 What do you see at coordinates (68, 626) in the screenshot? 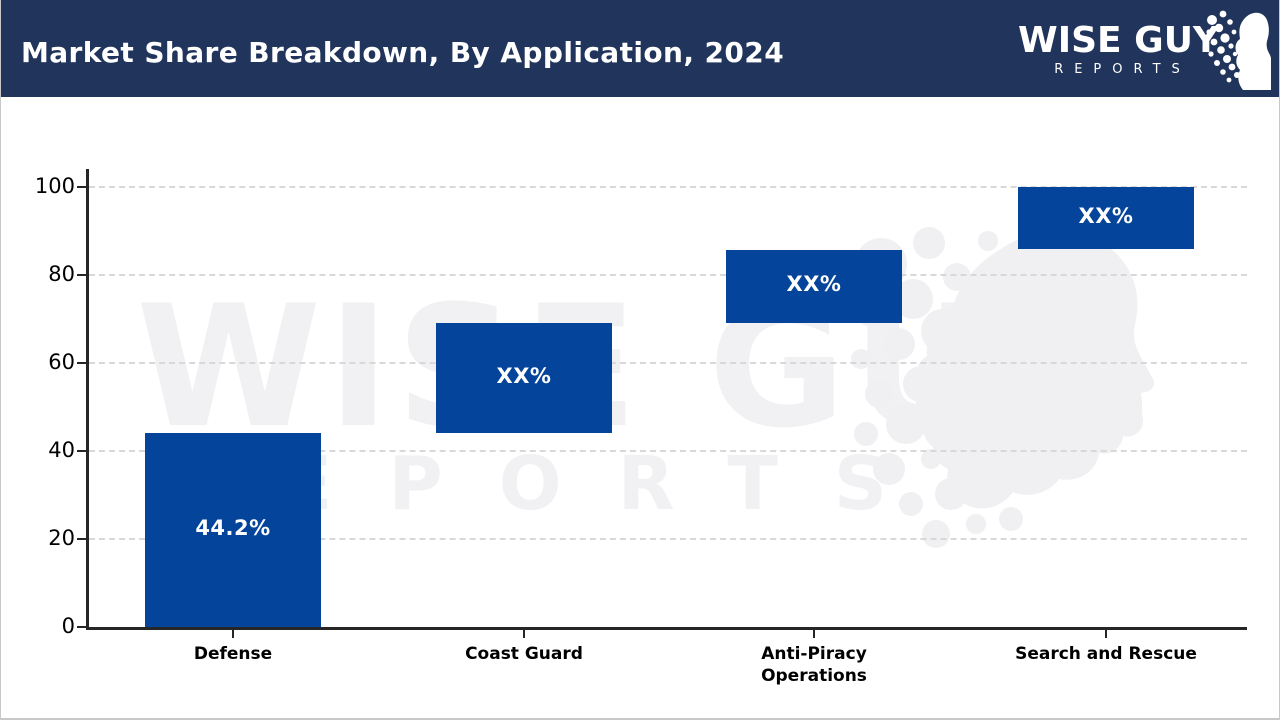
I see `y-tick-label-0: 0` at bounding box center [68, 626].